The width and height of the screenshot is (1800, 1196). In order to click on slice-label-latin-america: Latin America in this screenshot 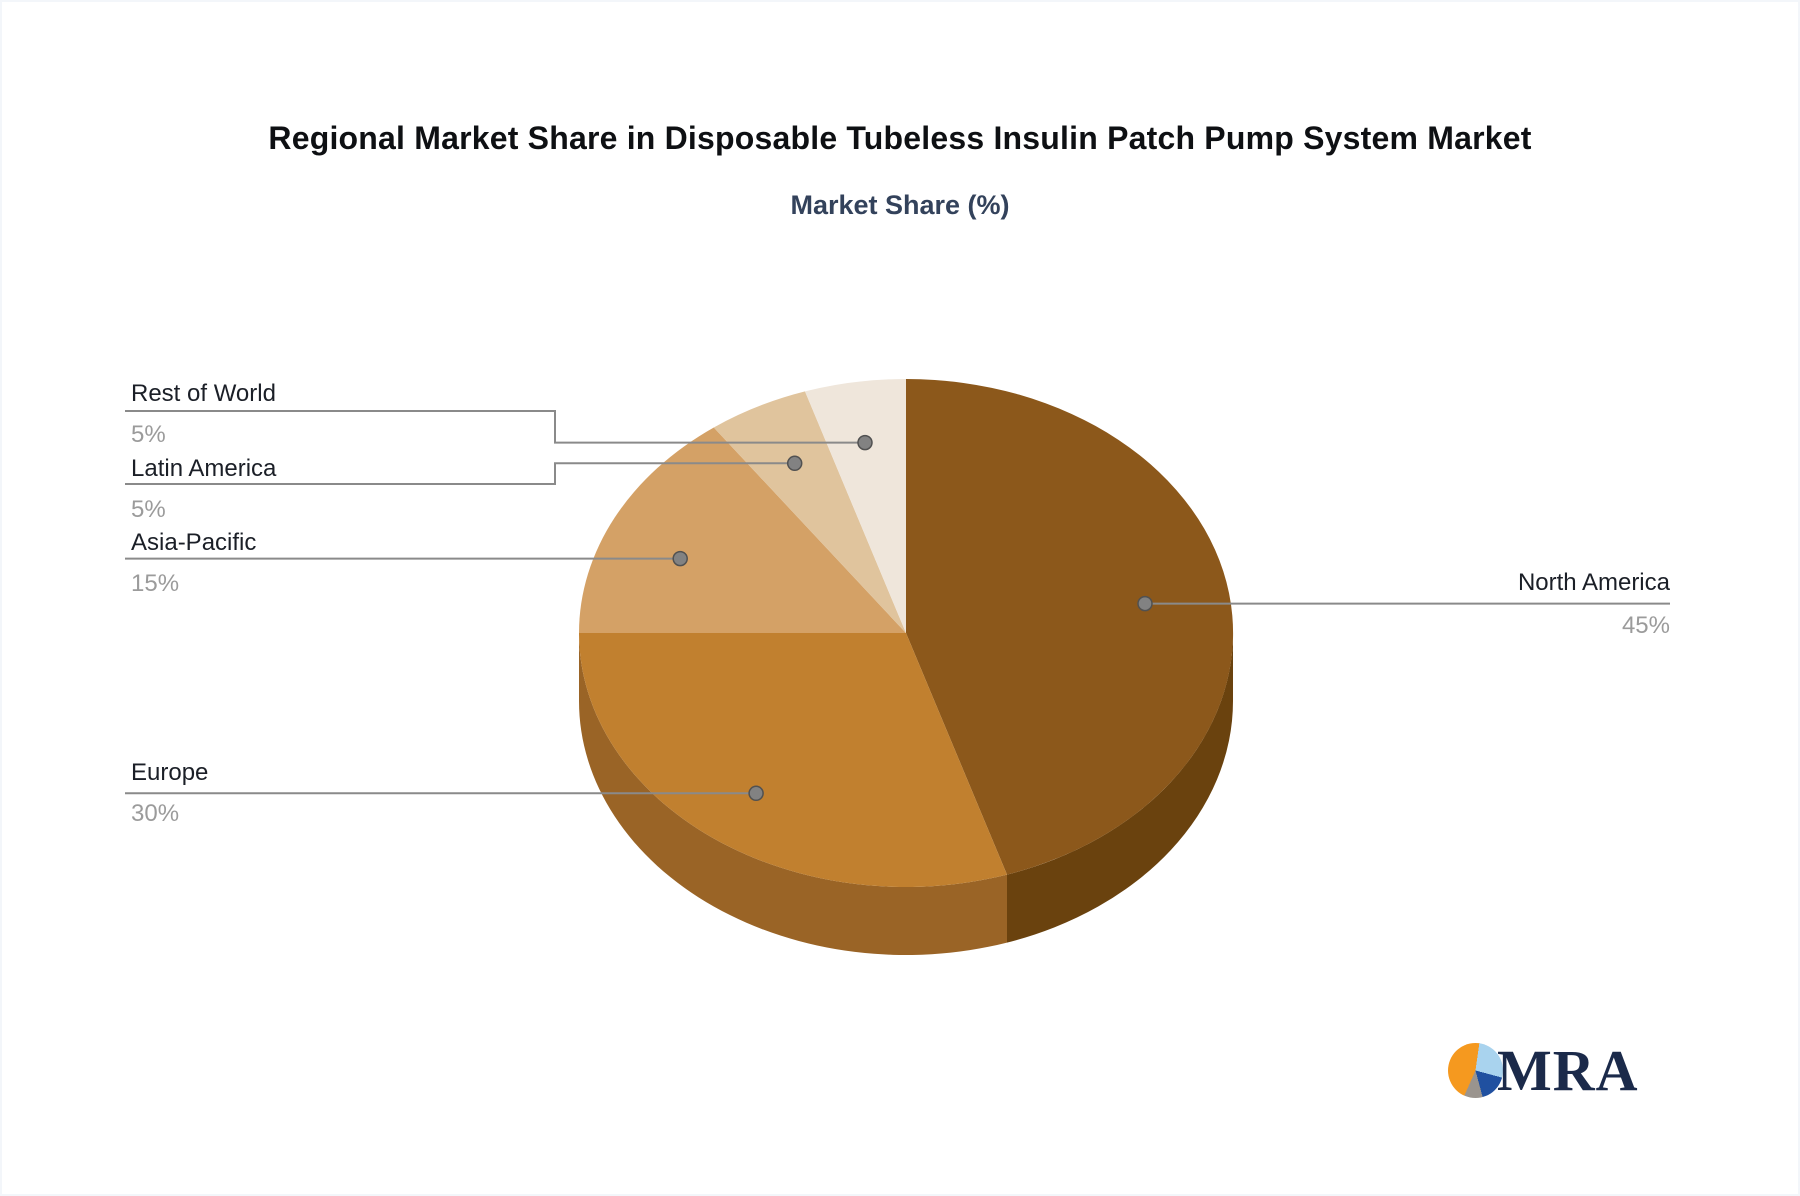, I will do `click(204, 468)`.